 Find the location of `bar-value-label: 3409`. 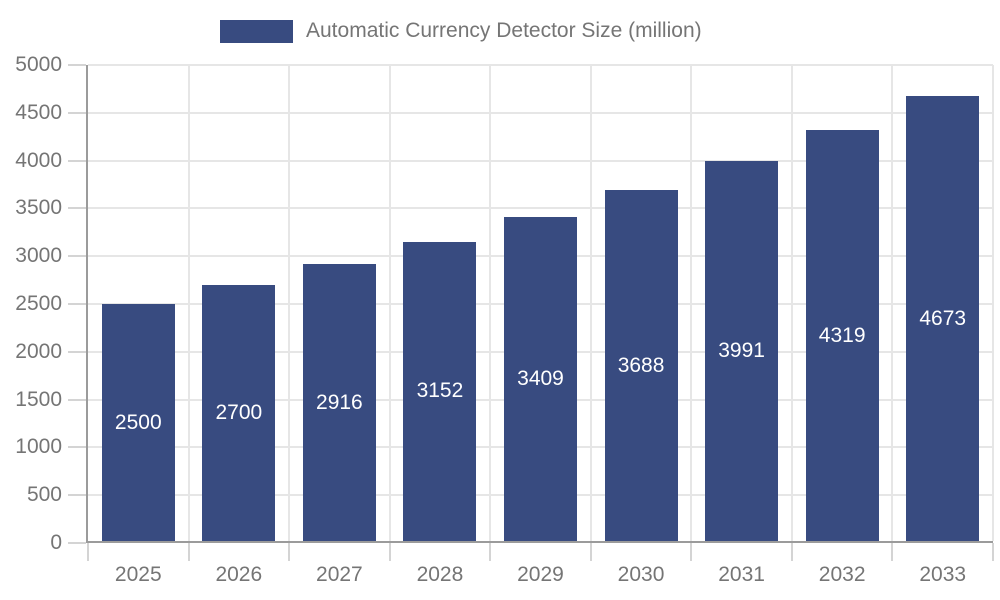

bar-value-label: 3409 is located at coordinates (540, 379).